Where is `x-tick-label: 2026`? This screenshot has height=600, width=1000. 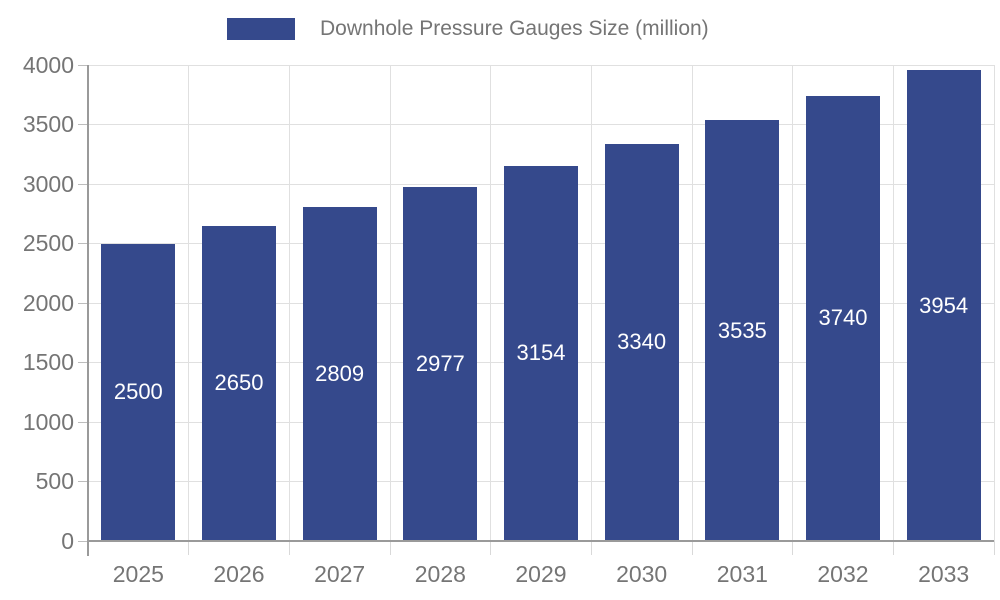
x-tick-label: 2026 is located at coordinates (239, 574).